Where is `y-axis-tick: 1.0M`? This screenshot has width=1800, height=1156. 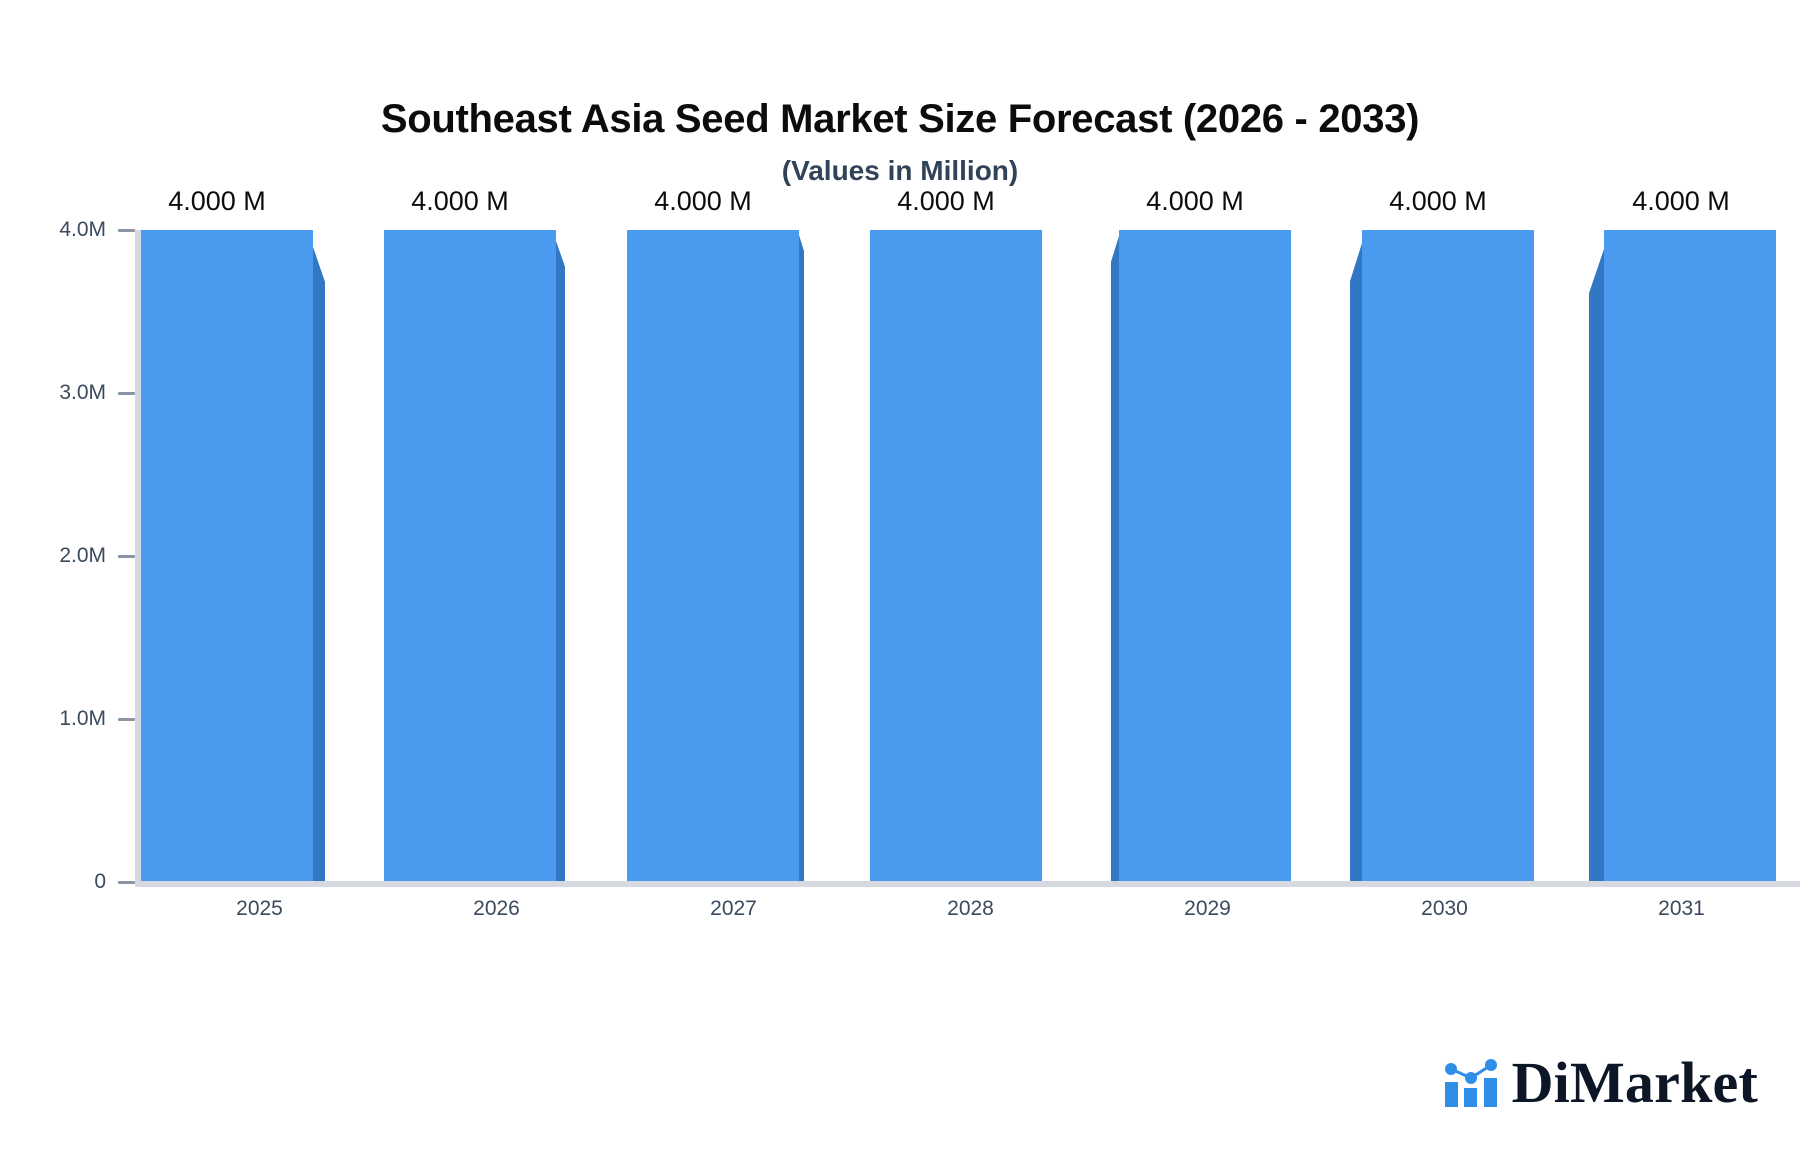 y-axis-tick: 1.0M is located at coordinates (97, 718).